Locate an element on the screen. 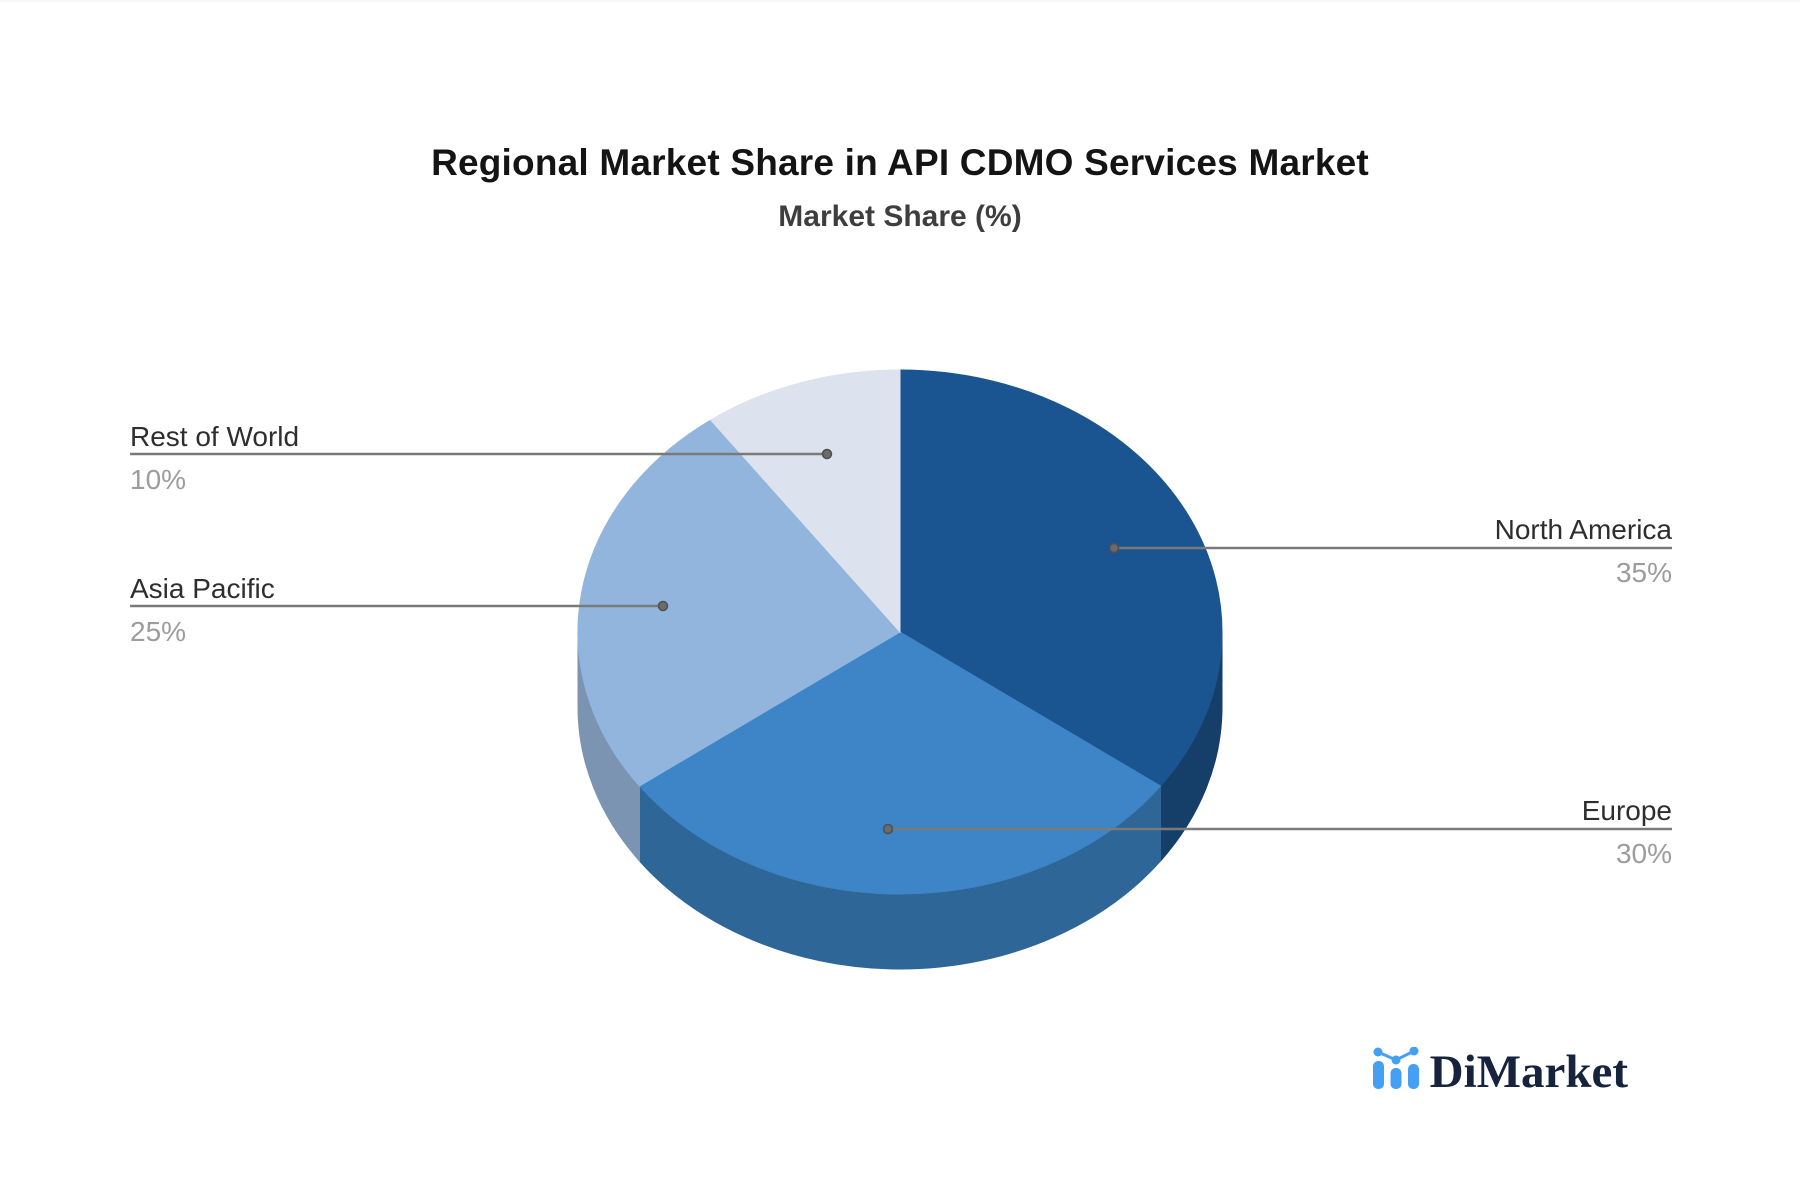  brand-logo: DiMarket is located at coordinates (1500, 1071).